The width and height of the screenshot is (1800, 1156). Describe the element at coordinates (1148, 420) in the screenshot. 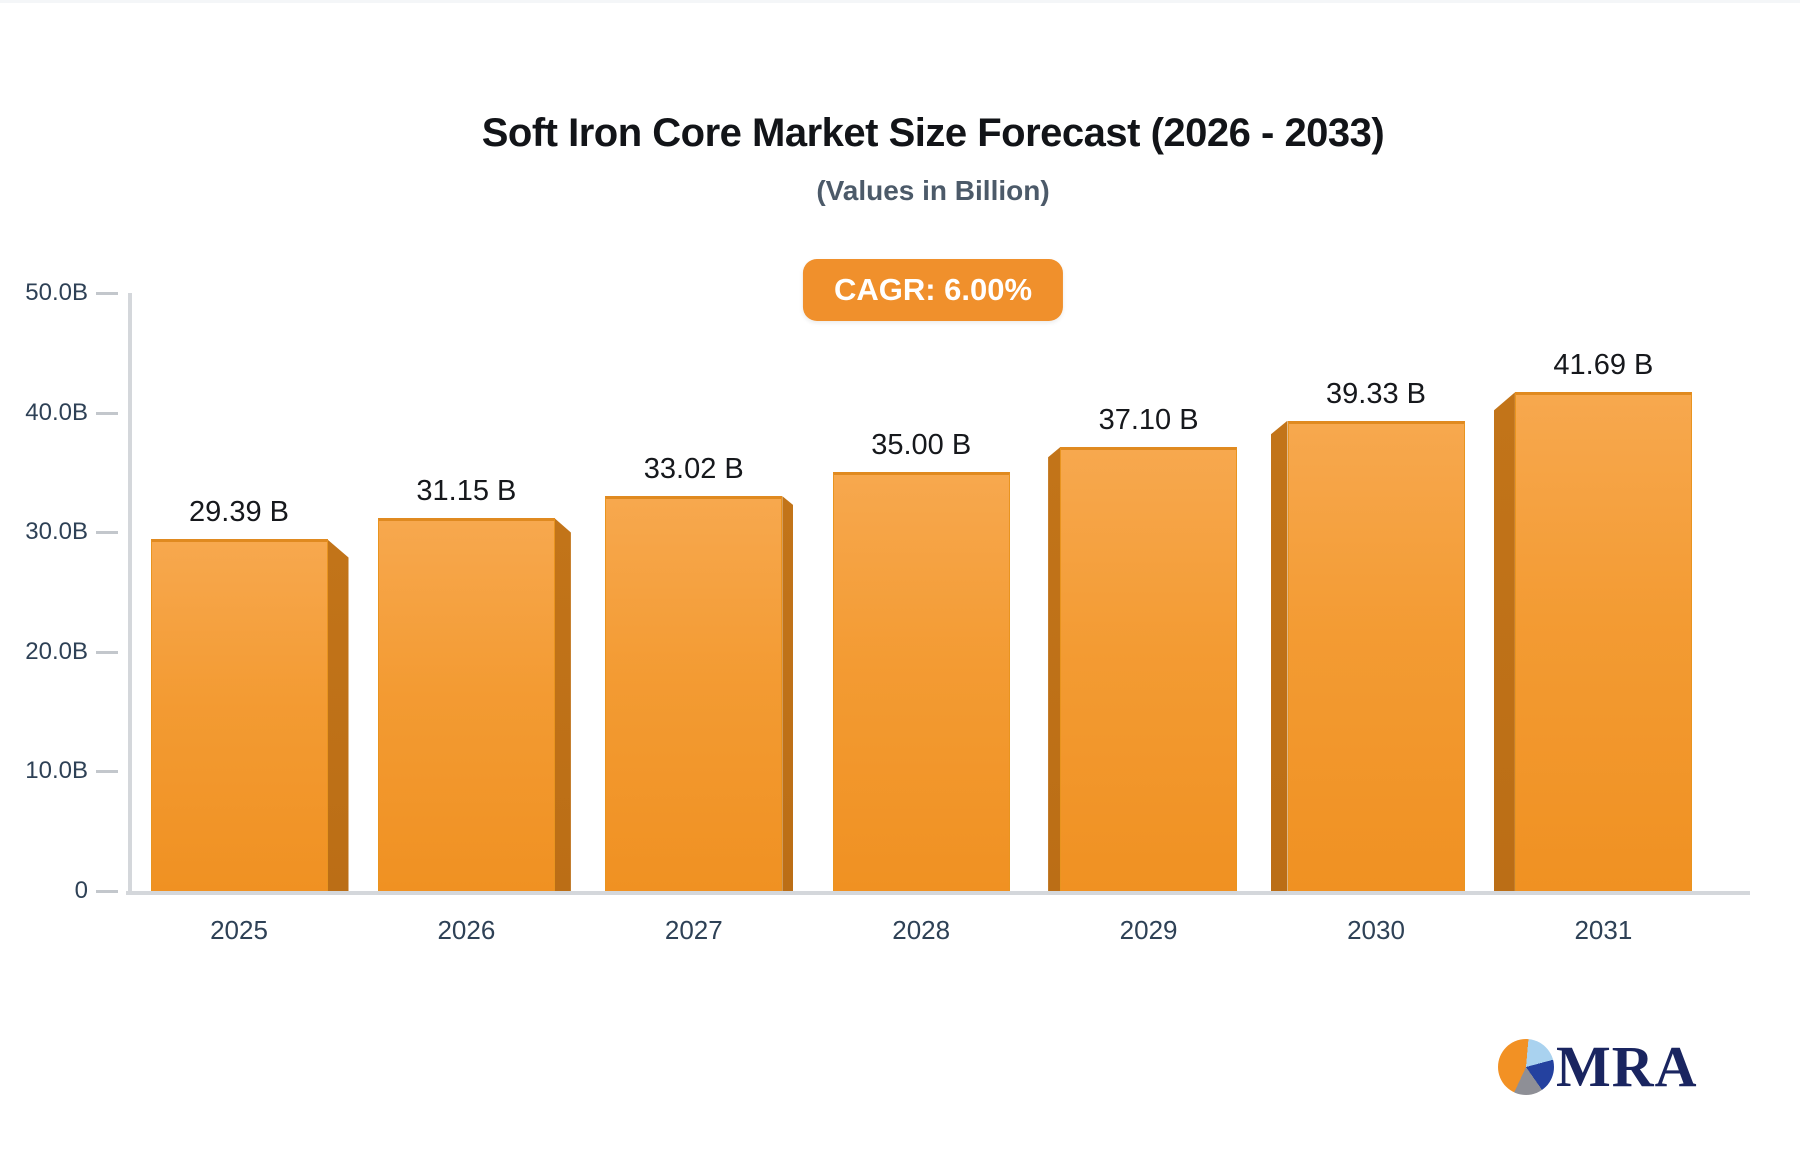

I see `bar-value-label: 37.10 B` at that location.